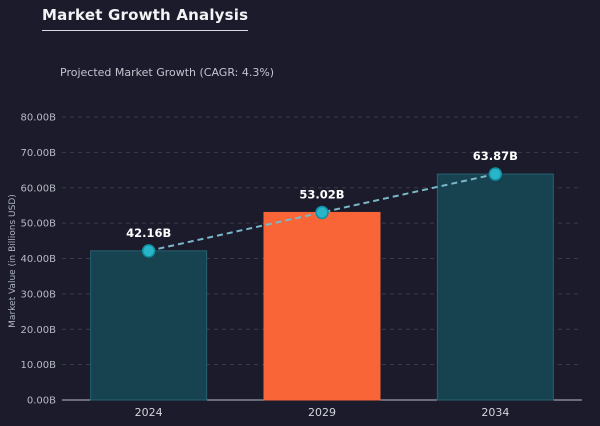  Describe the element at coordinates (39, 118) in the screenshot. I see `y-tick-label: 80.00B` at that location.